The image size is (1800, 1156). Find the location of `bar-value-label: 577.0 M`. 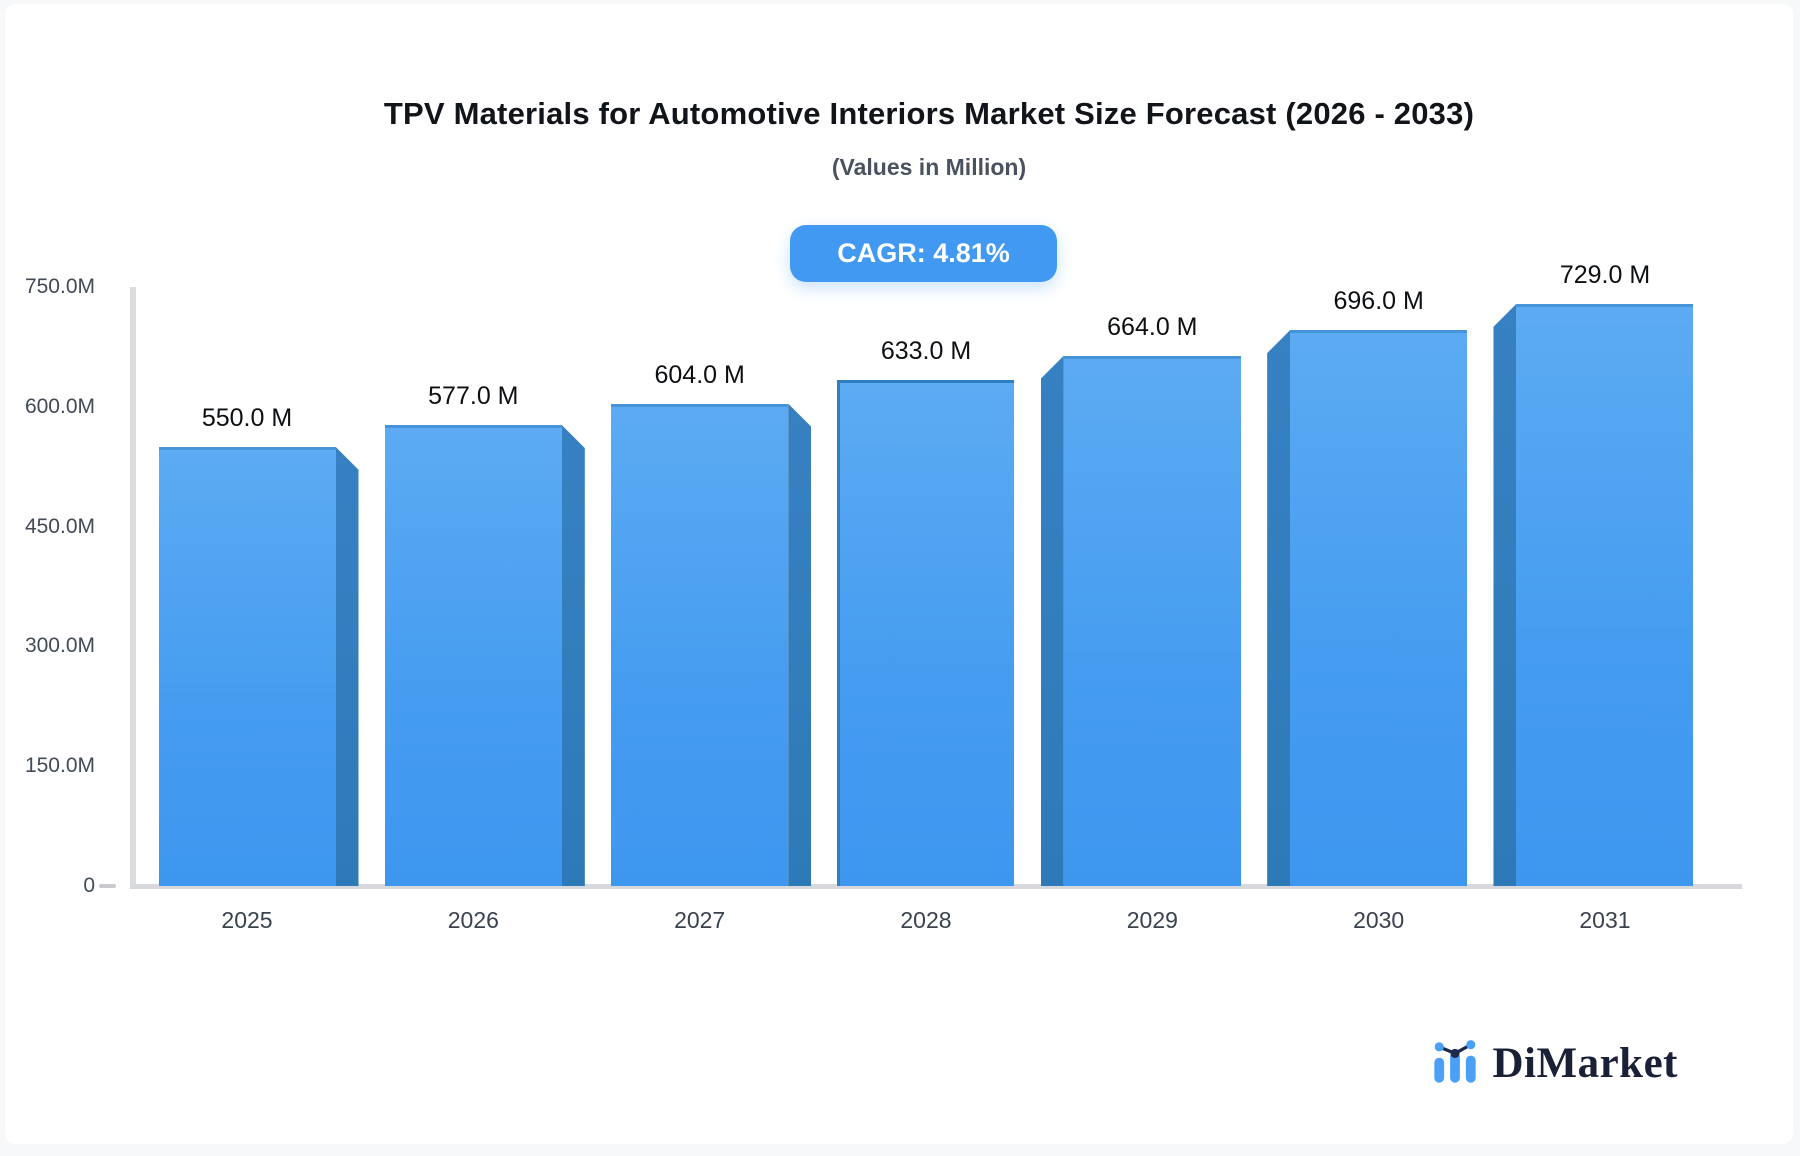

bar-value-label: 577.0 M is located at coordinates (473, 396).